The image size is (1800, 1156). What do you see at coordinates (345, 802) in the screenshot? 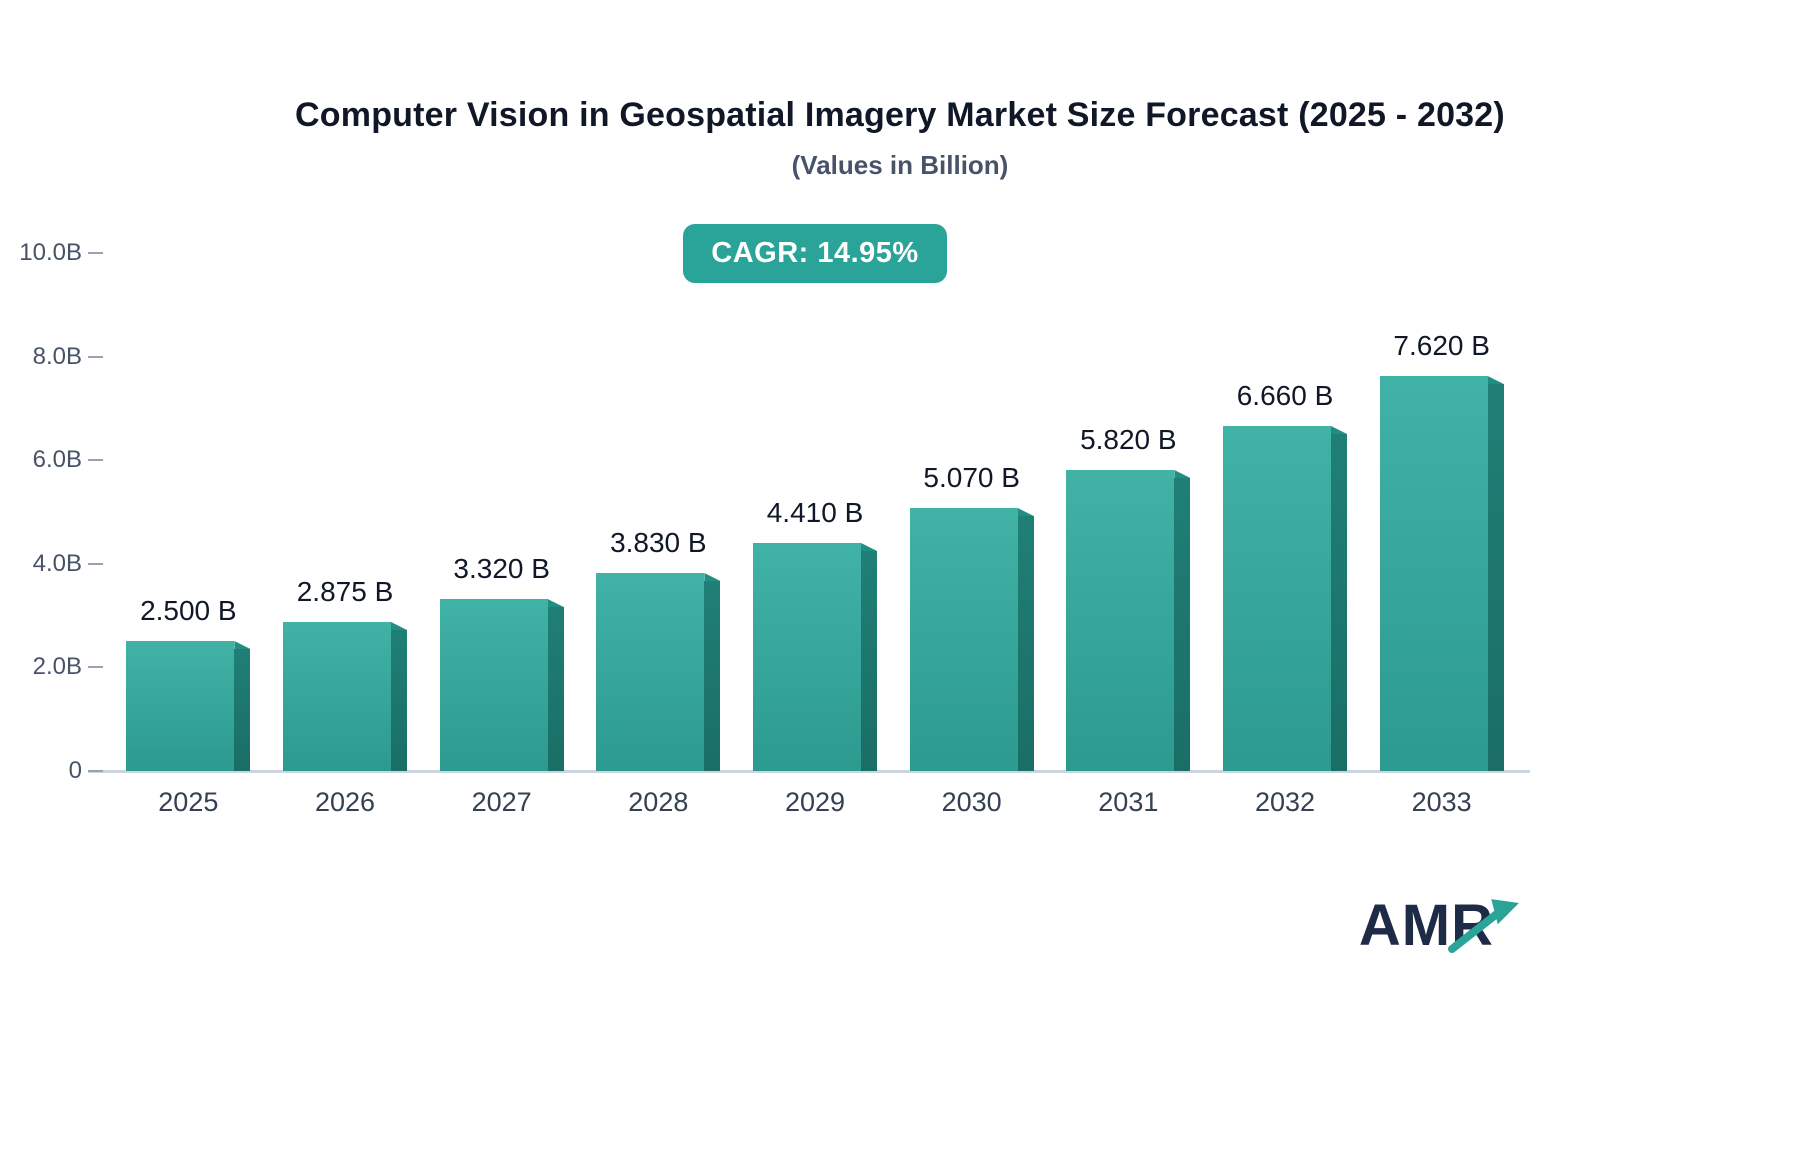
I see `x-axis-label-2026: 2026` at bounding box center [345, 802].